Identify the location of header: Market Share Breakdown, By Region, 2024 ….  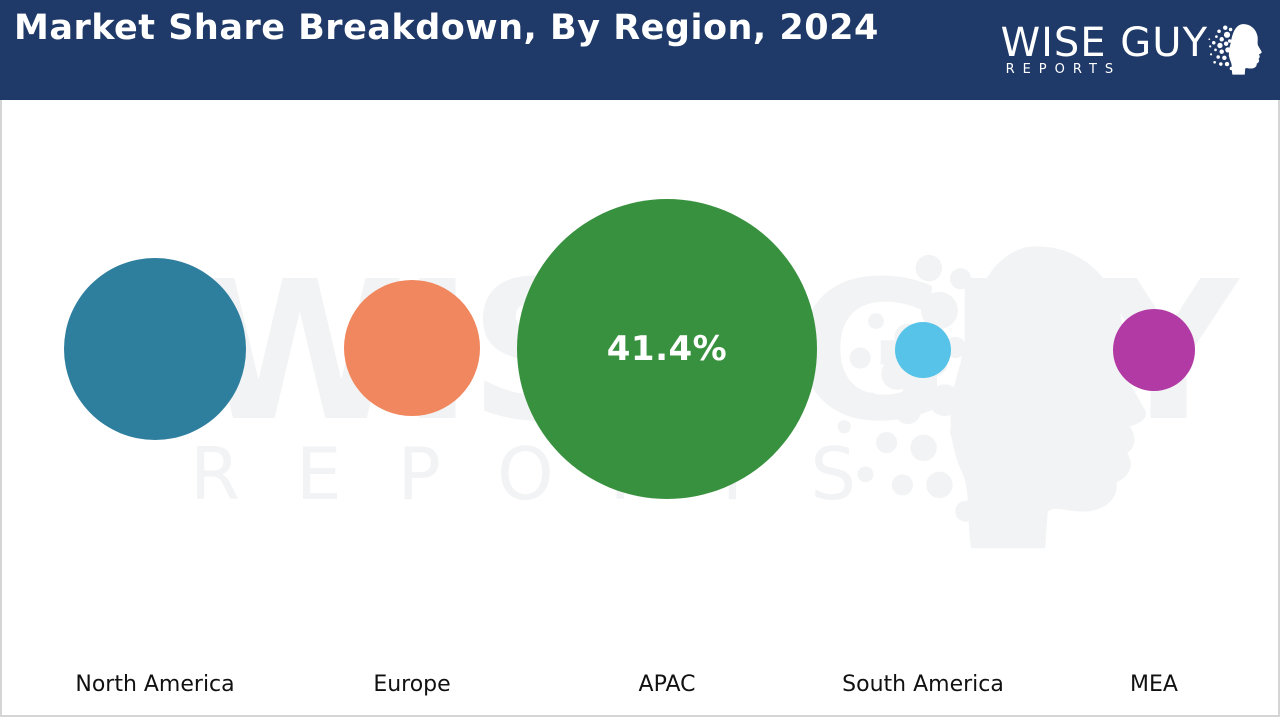
(640, 50).